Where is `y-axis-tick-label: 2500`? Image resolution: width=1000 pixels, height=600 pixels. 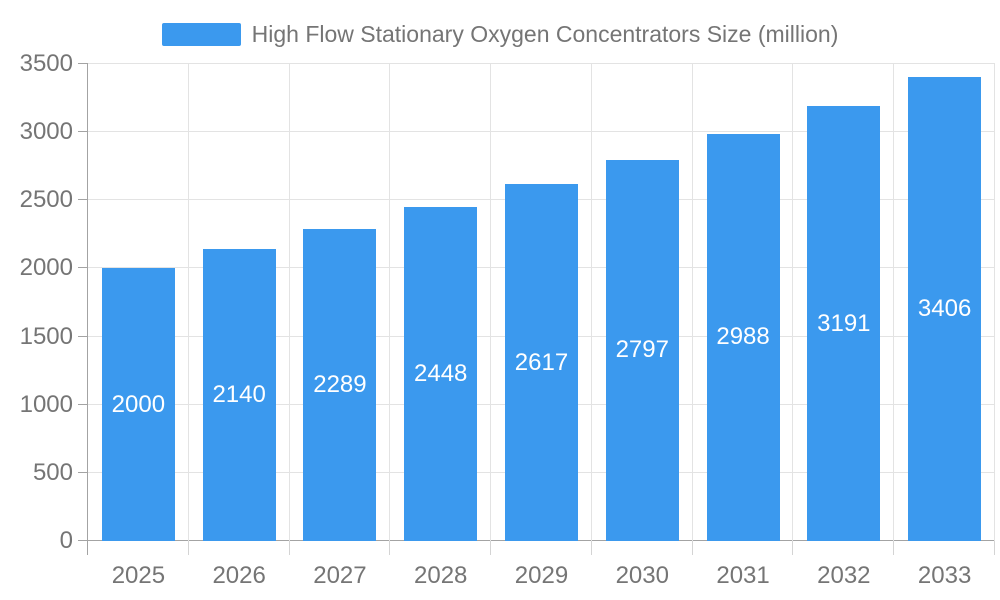
y-axis-tick-label: 2500 is located at coordinates (46, 200).